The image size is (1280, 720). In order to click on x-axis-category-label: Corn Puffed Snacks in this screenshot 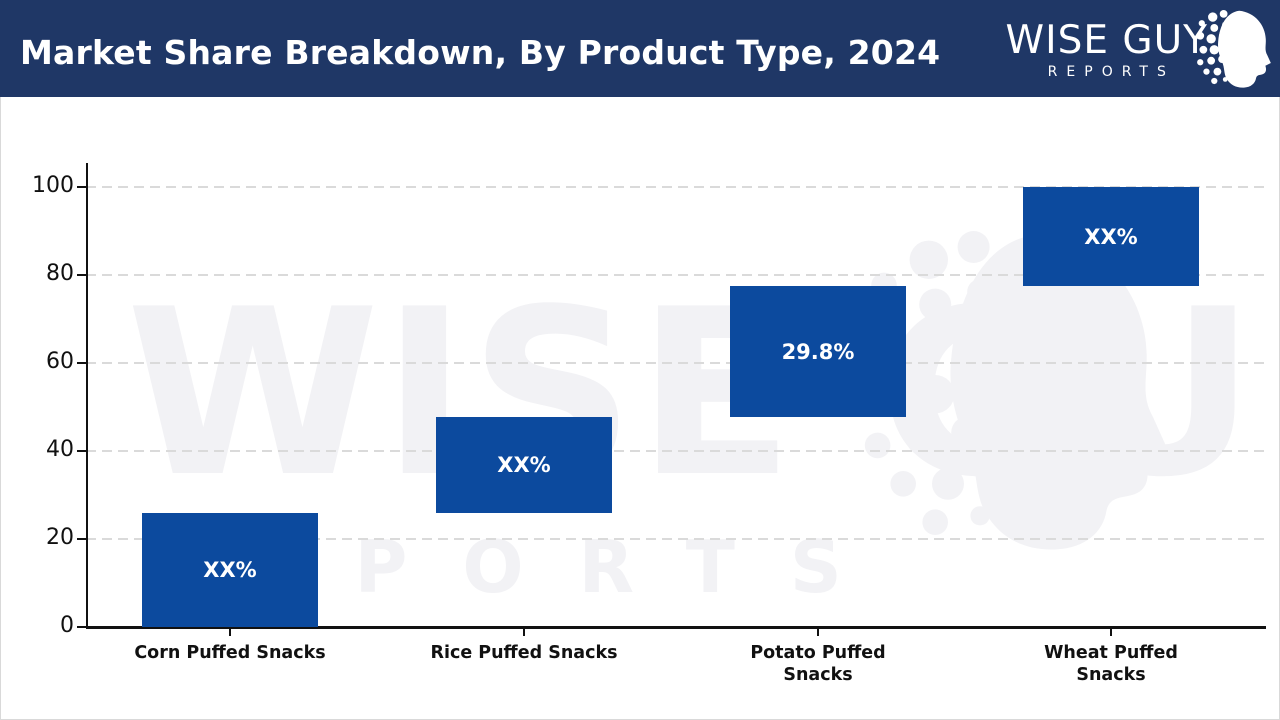, I will do `click(230, 653)`.